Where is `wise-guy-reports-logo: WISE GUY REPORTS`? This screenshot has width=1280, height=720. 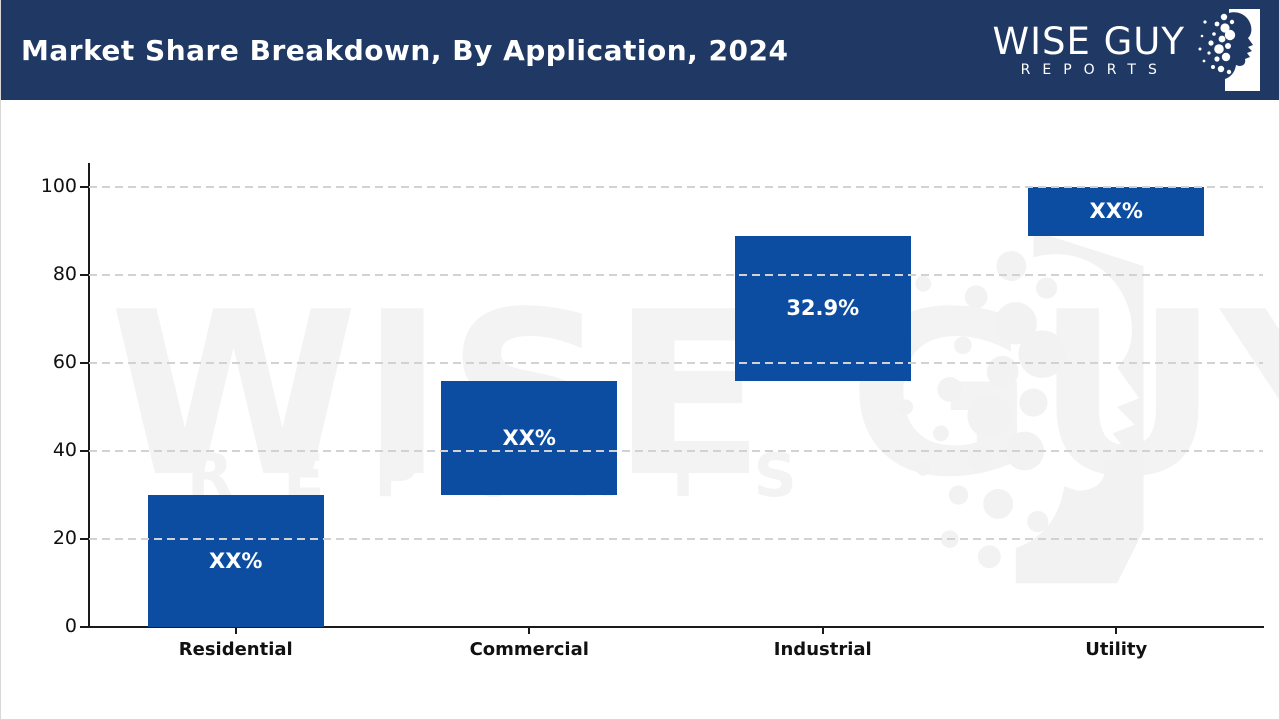 wise-guy-reports-logo: WISE GUY REPORTS is located at coordinates (1130, 51).